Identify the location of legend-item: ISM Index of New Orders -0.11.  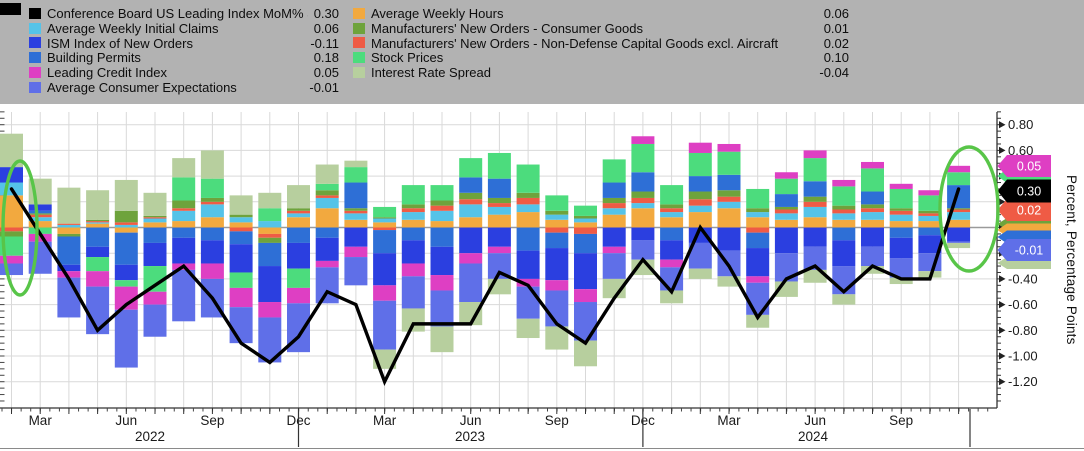
(184, 43).